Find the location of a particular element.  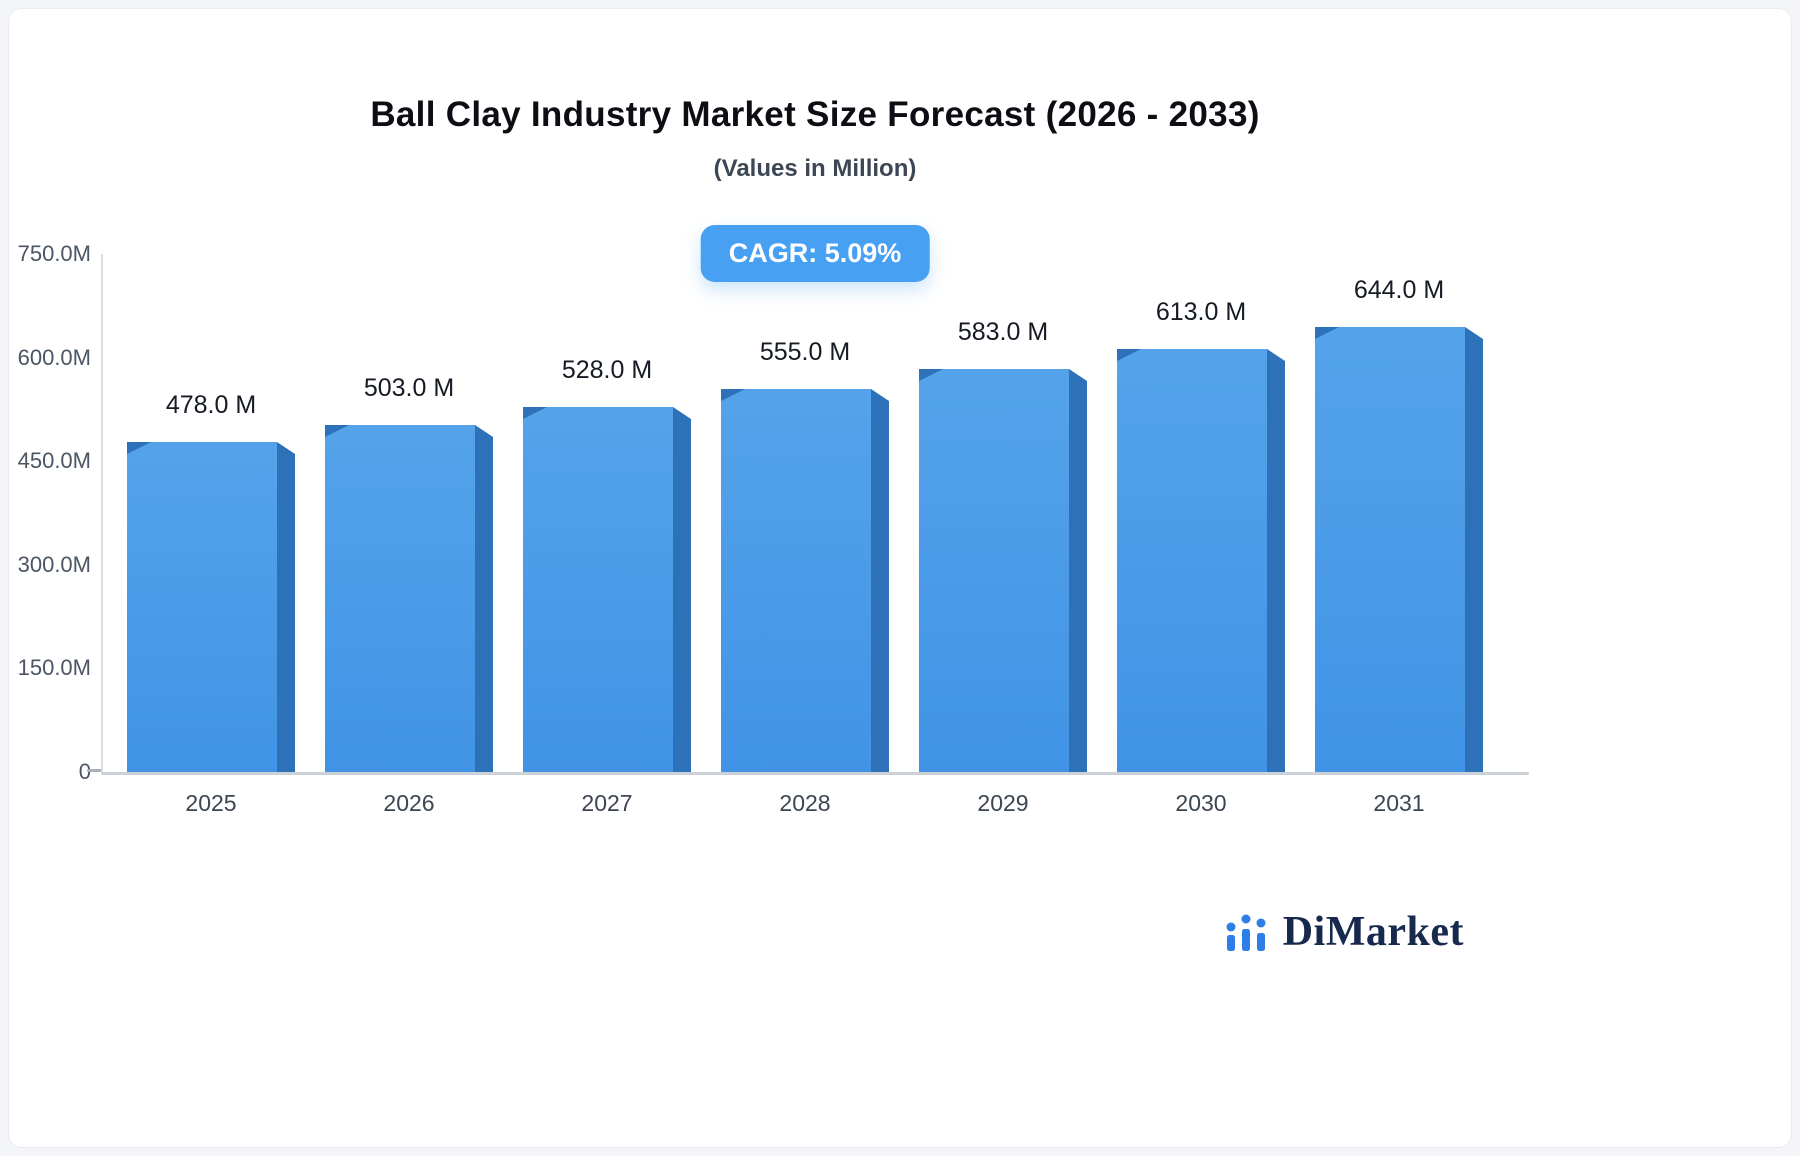

bar-value-label: 644.0 M is located at coordinates (1399, 290).